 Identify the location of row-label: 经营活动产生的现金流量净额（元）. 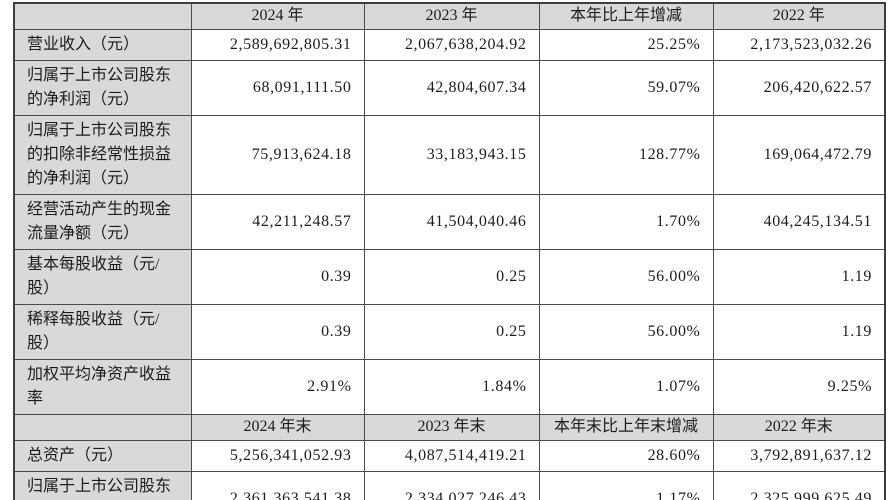
(102, 221).